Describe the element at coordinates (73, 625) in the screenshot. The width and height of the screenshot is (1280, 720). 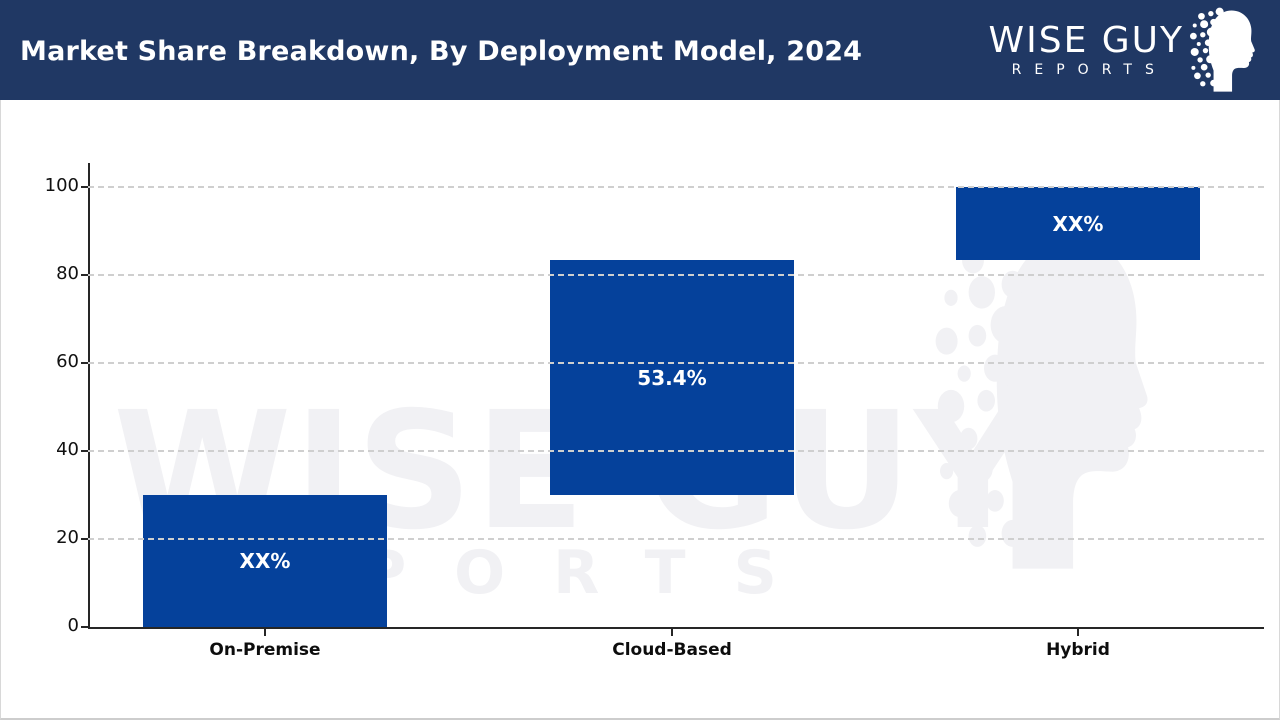
I see `y-tick-label: 0` at that location.